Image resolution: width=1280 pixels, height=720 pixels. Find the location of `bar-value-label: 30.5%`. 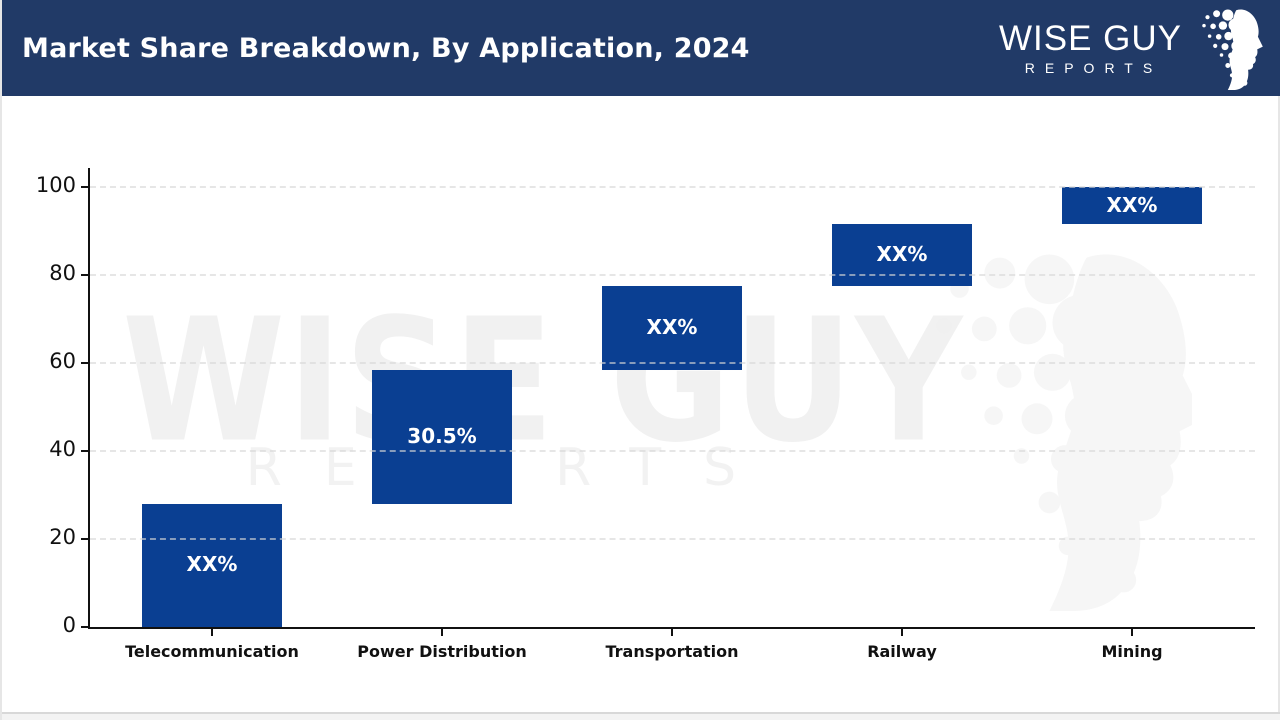

bar-value-label: 30.5% is located at coordinates (442, 435).